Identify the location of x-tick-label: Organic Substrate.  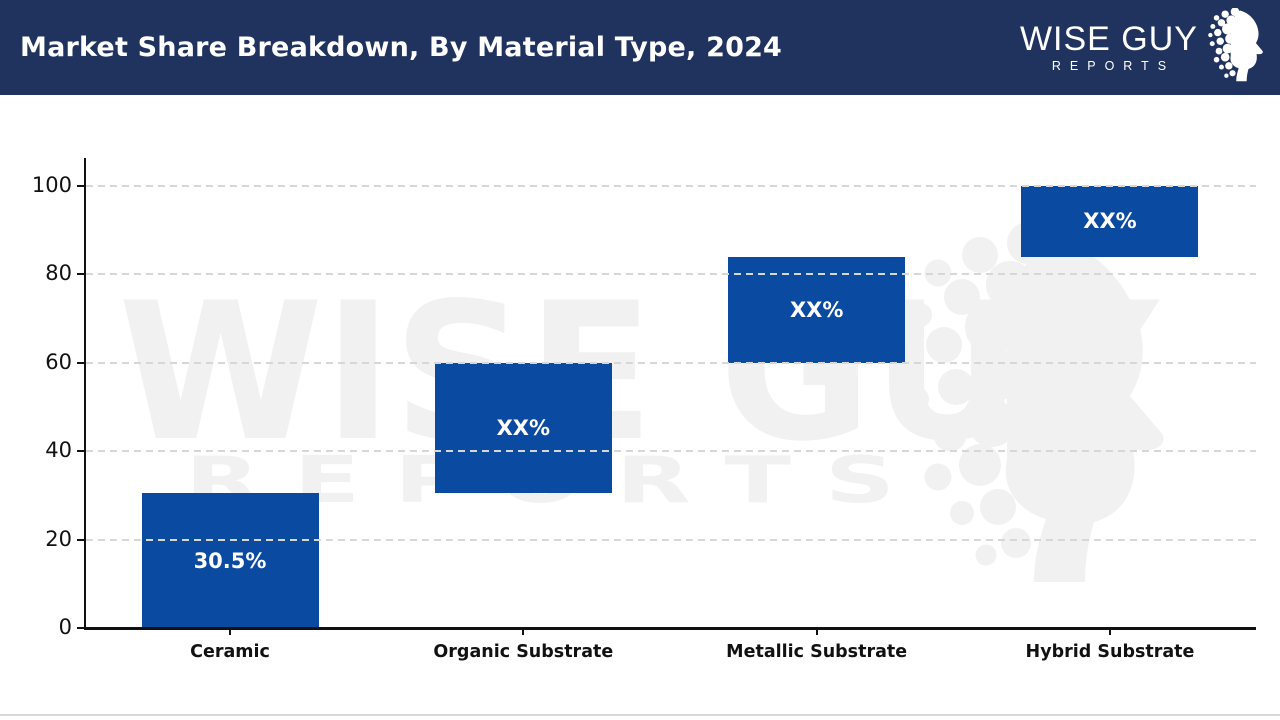
(523, 652).